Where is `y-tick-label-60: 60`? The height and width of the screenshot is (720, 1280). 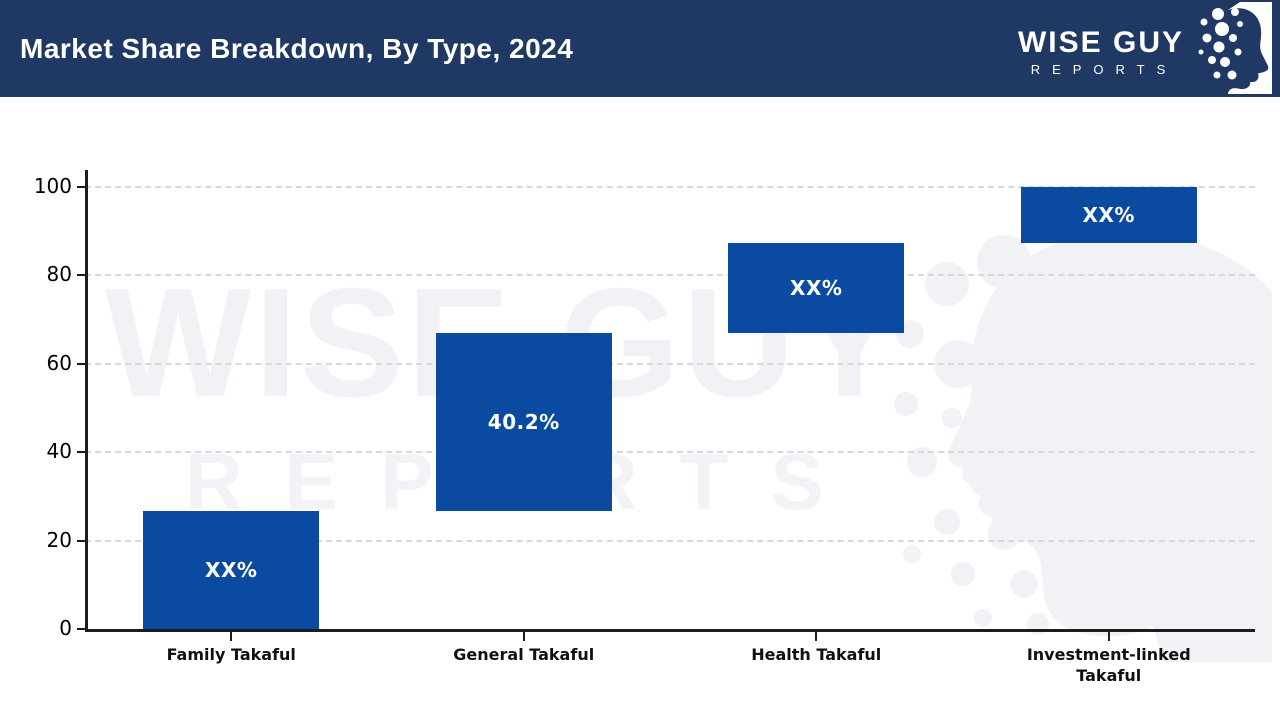
y-tick-label-60: 60 is located at coordinates (59, 362).